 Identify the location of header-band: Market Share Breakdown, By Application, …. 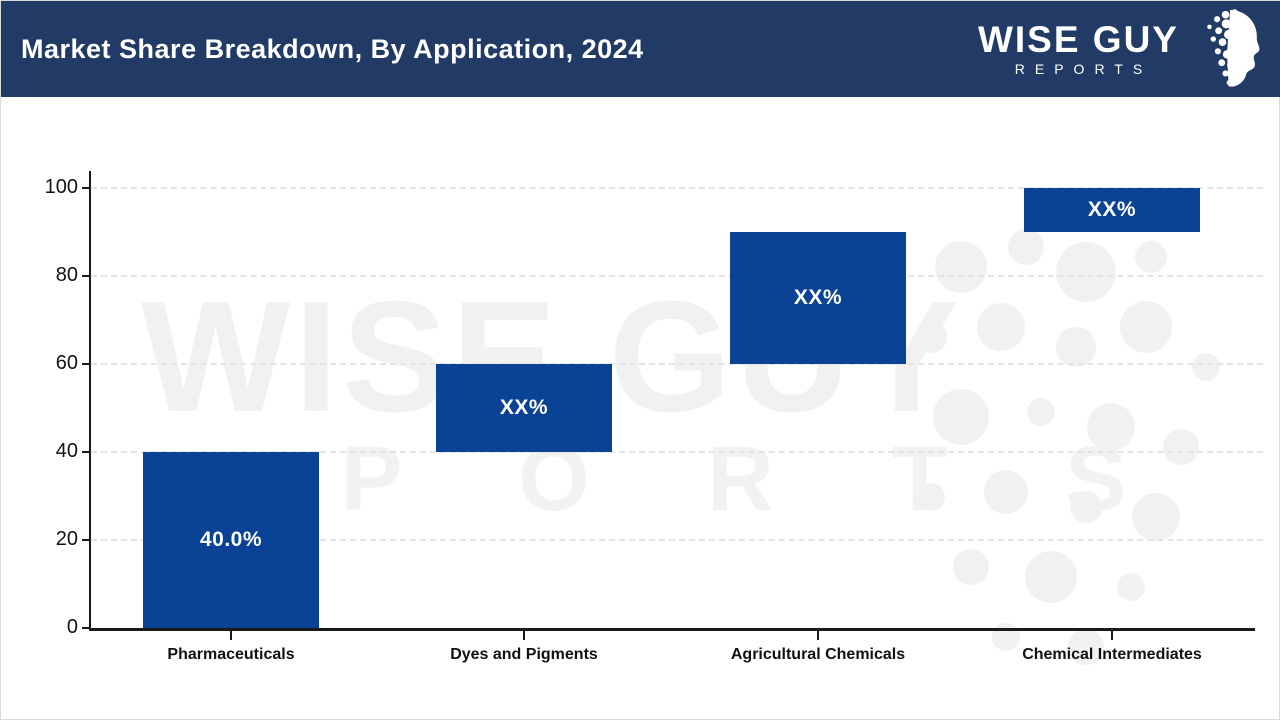
(640, 49).